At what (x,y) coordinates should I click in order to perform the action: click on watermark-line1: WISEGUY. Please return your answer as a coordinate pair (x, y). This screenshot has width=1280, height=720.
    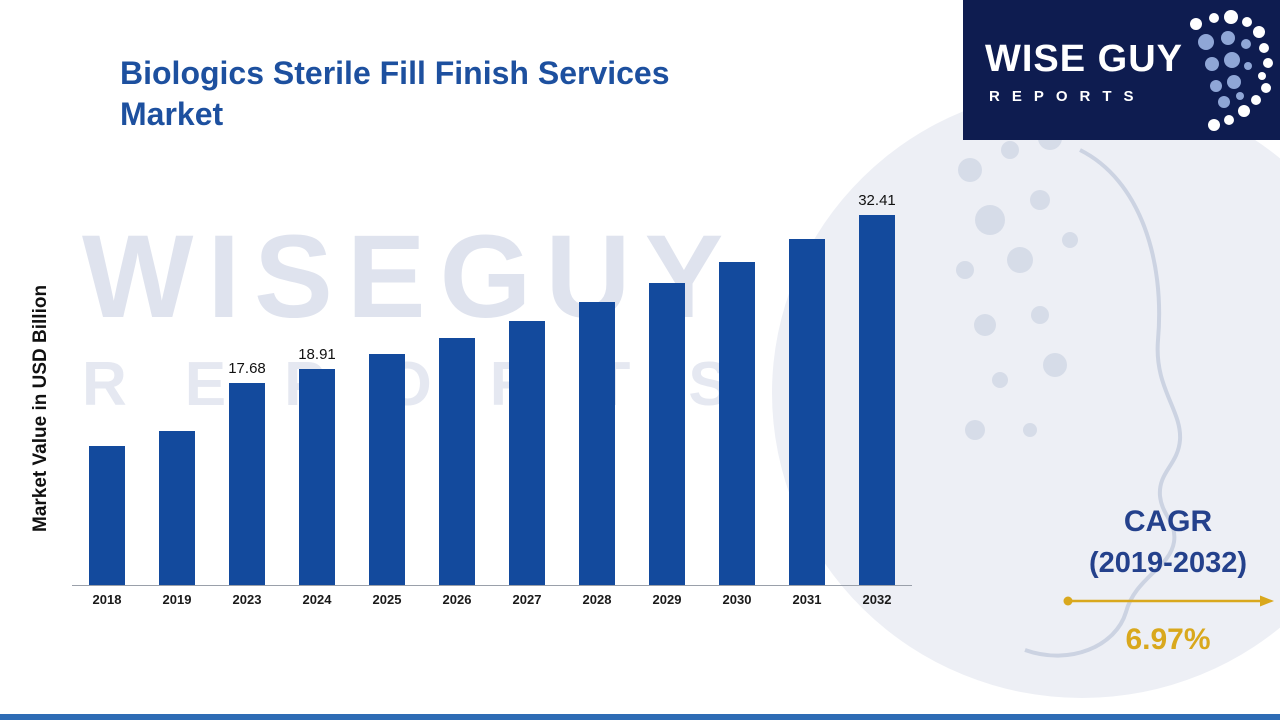
    Looking at the image, I should click on (410, 277).